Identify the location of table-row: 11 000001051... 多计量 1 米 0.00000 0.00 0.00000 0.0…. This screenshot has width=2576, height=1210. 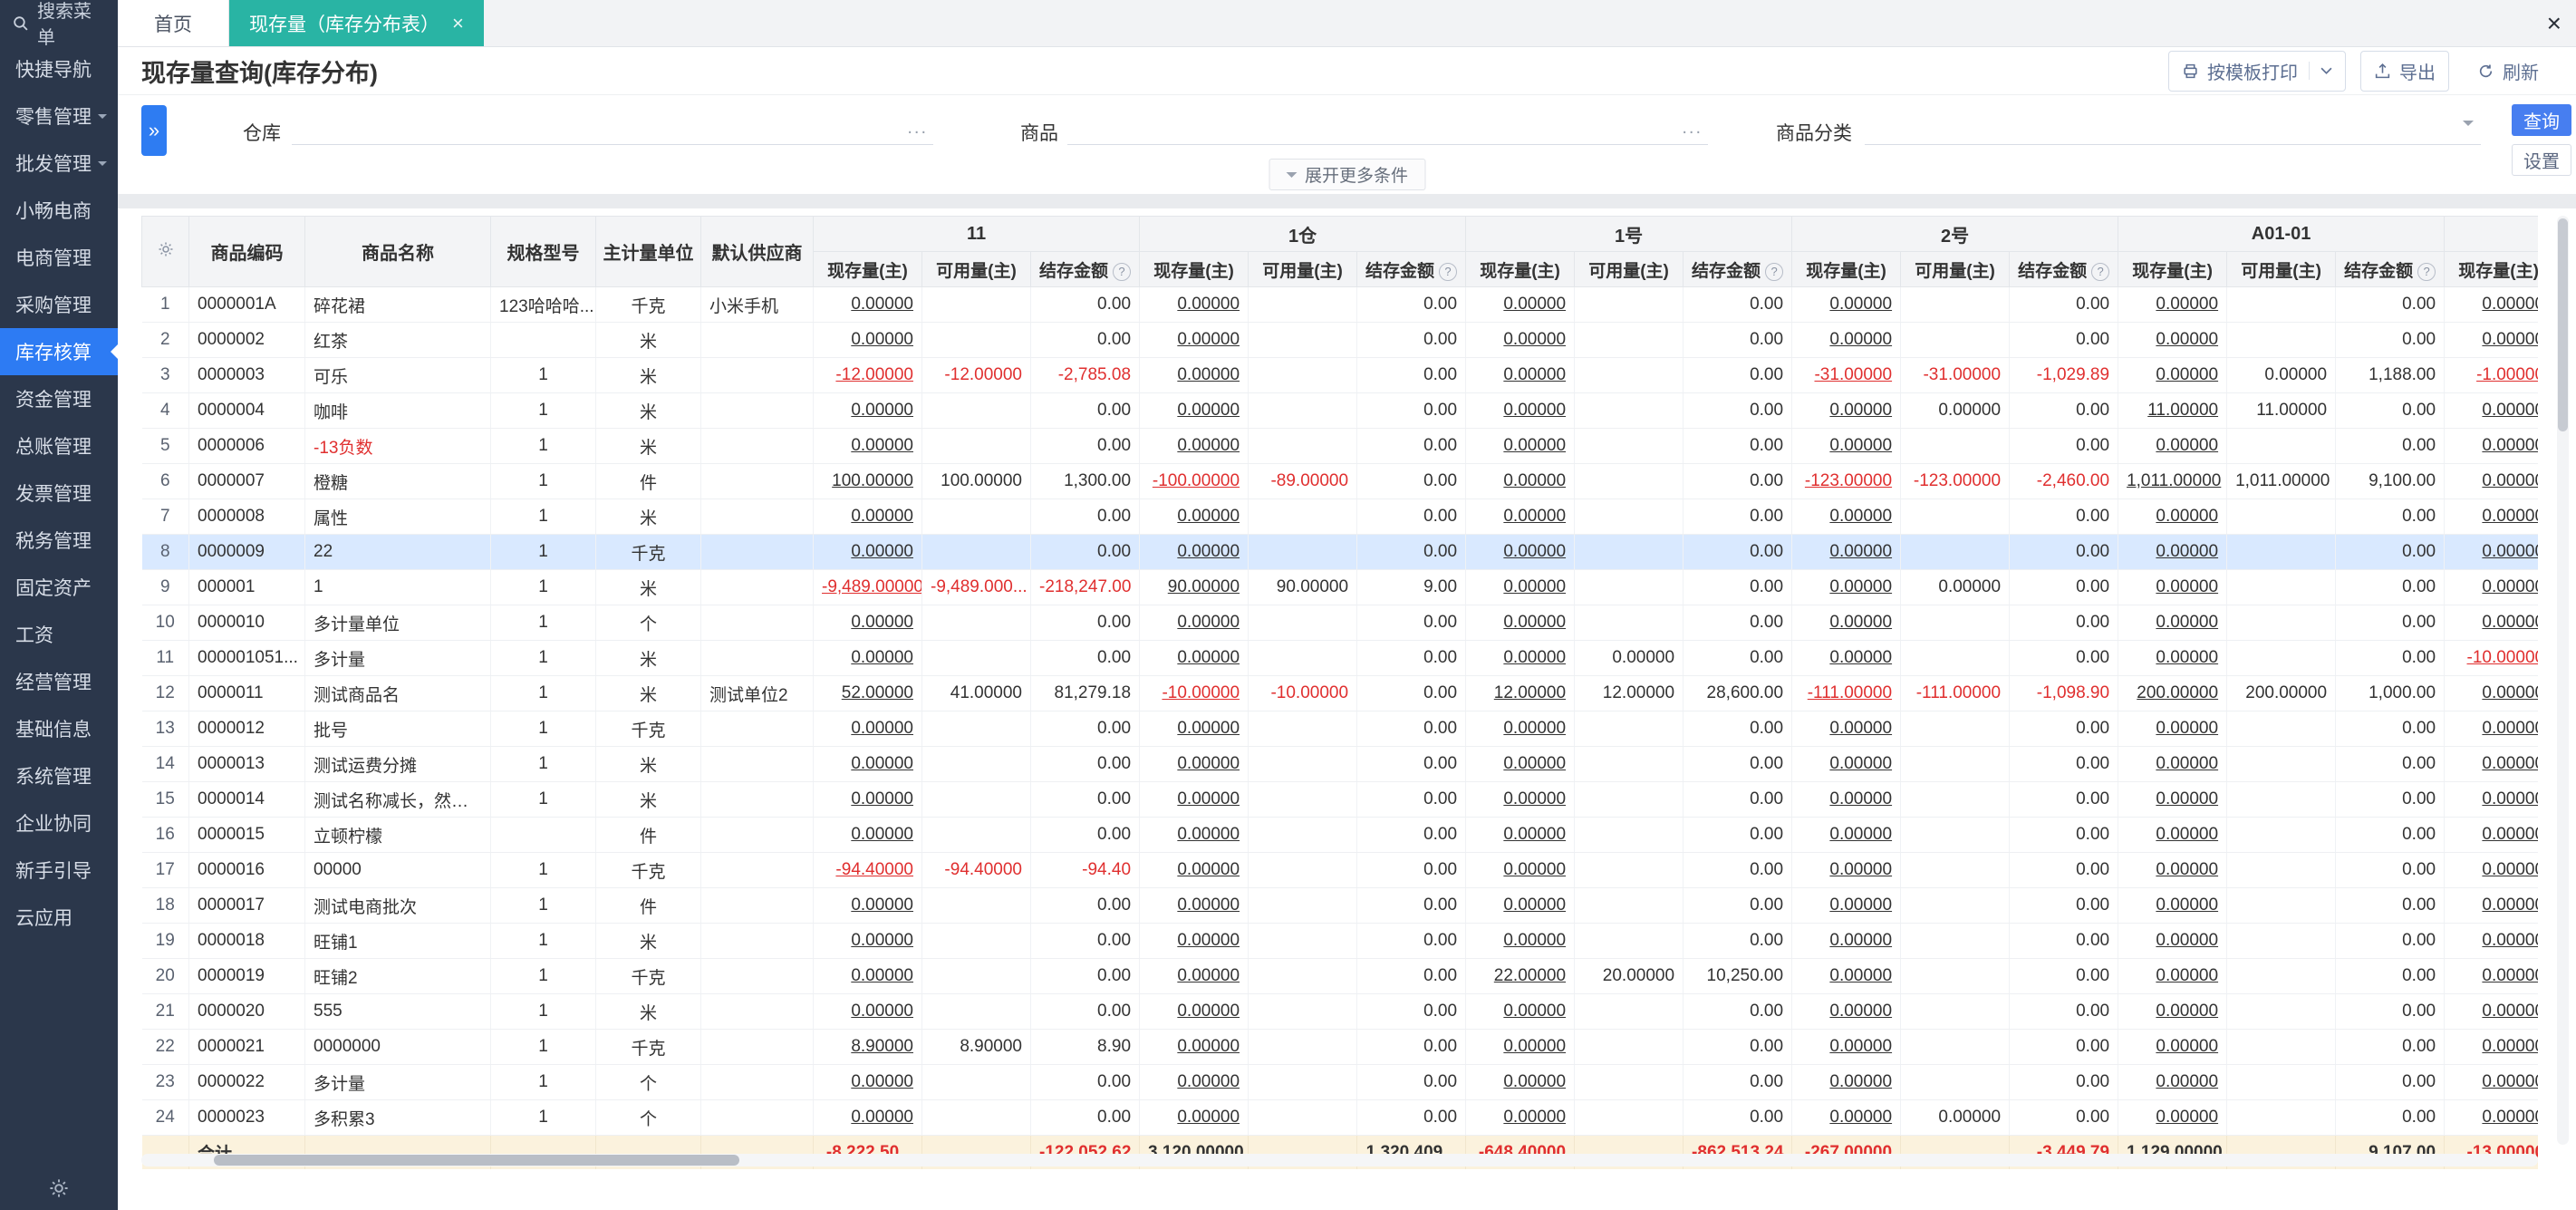
(1340, 658).